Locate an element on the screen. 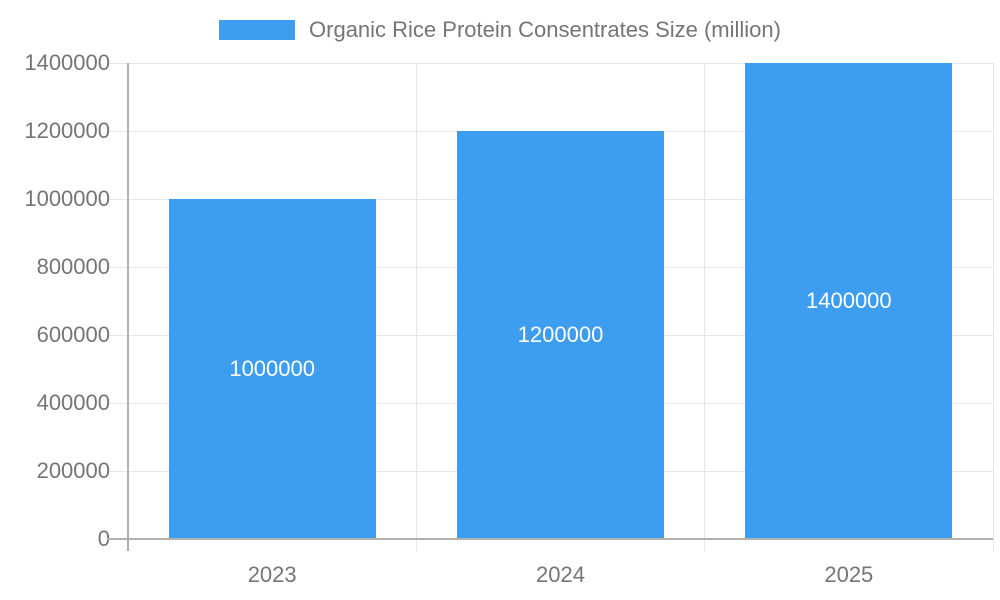 This screenshot has height=600, width=1000. bar-value-label: 1400000 is located at coordinates (849, 300).